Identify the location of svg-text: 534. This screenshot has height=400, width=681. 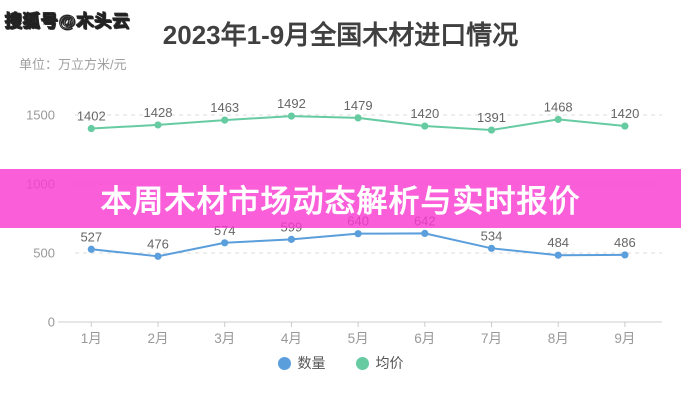
(492, 235).